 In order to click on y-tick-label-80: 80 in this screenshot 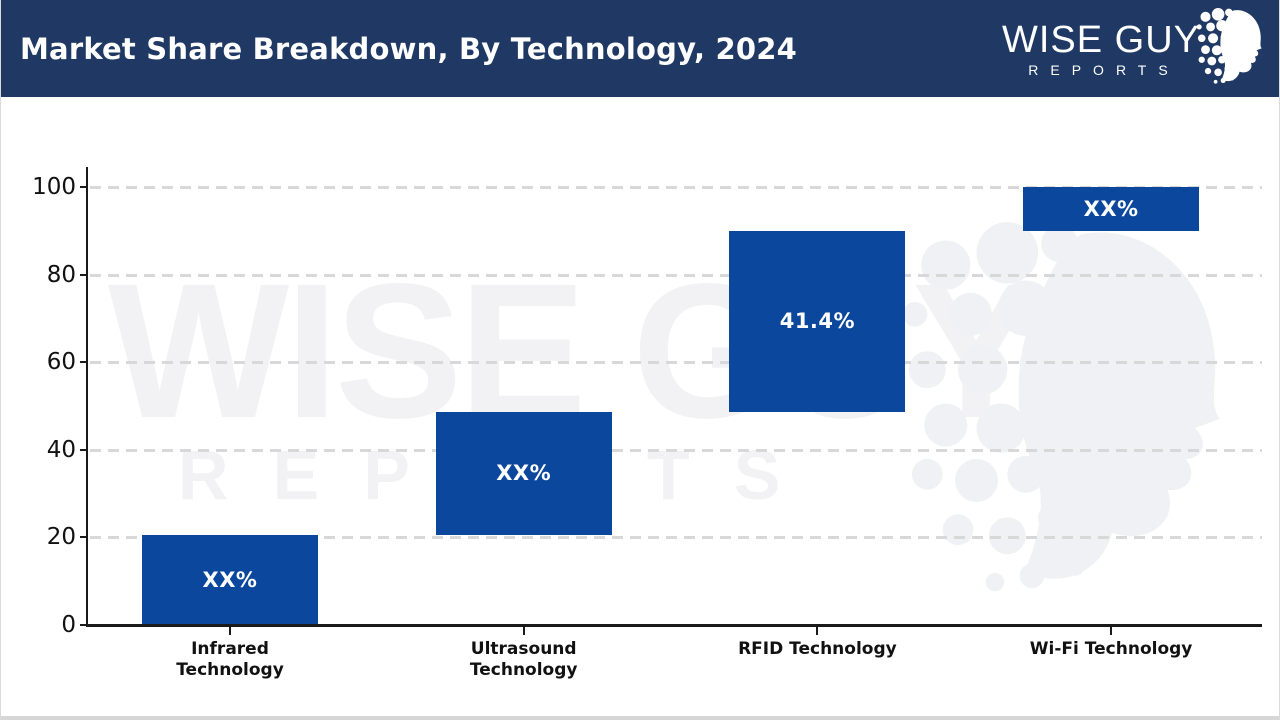, I will do `click(61, 274)`.